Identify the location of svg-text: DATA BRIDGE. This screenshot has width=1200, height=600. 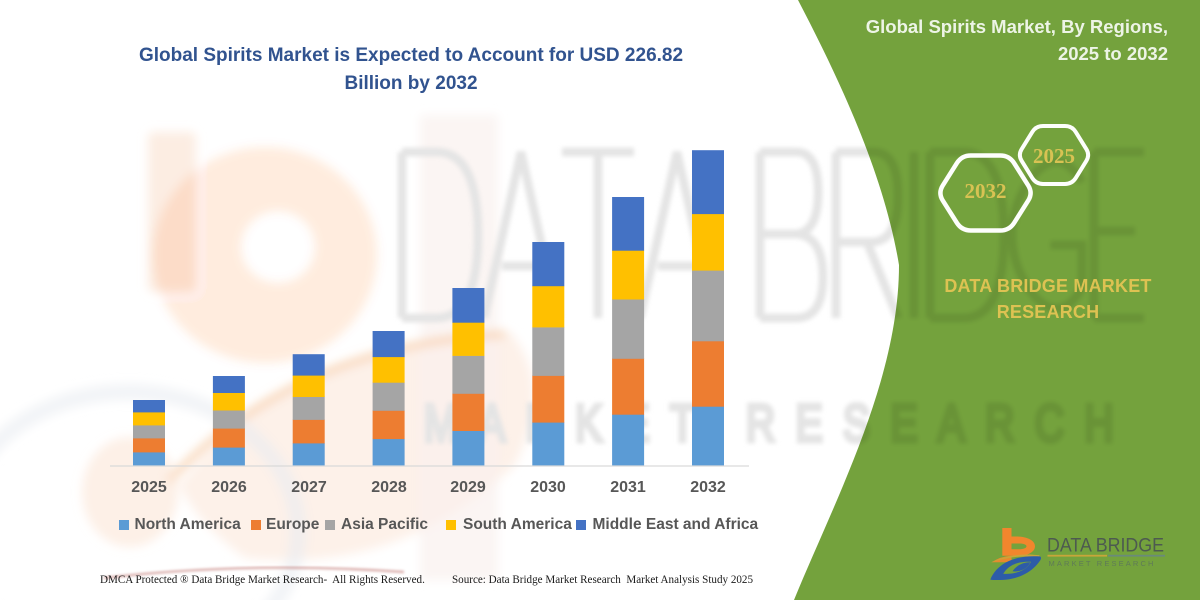
(1105, 546).